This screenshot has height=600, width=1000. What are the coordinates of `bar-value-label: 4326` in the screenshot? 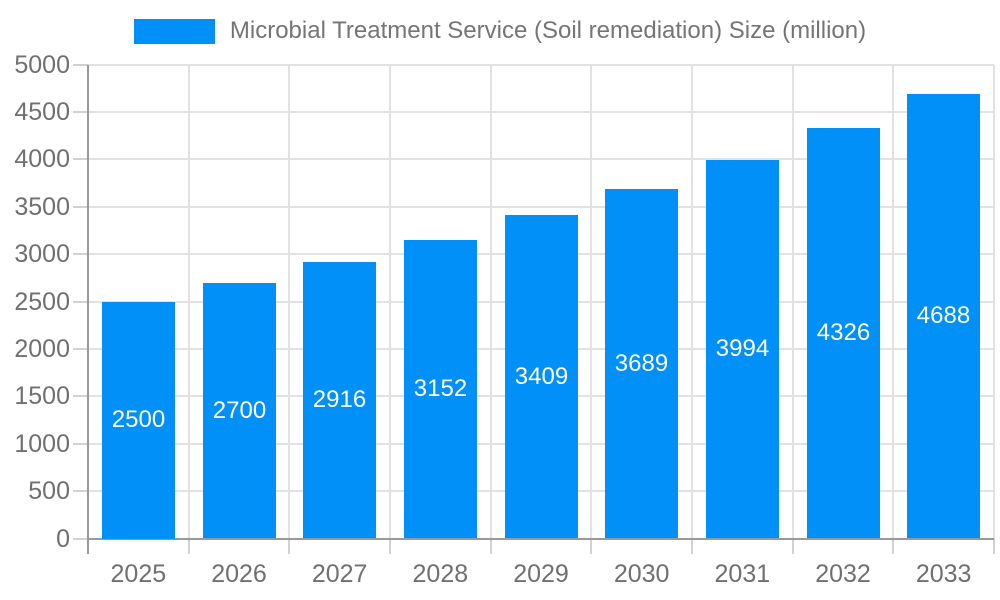 It's located at (843, 333).